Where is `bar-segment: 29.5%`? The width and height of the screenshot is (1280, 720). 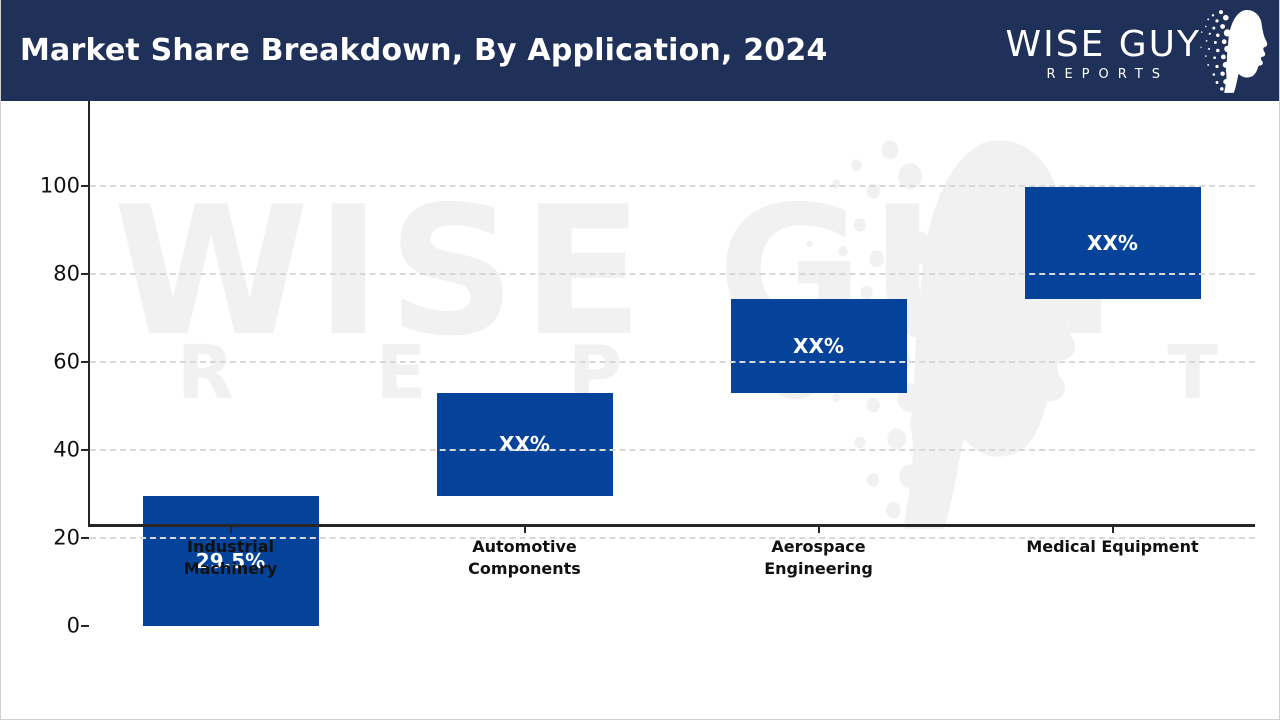
bar-segment: 29.5% is located at coordinates (230, 561).